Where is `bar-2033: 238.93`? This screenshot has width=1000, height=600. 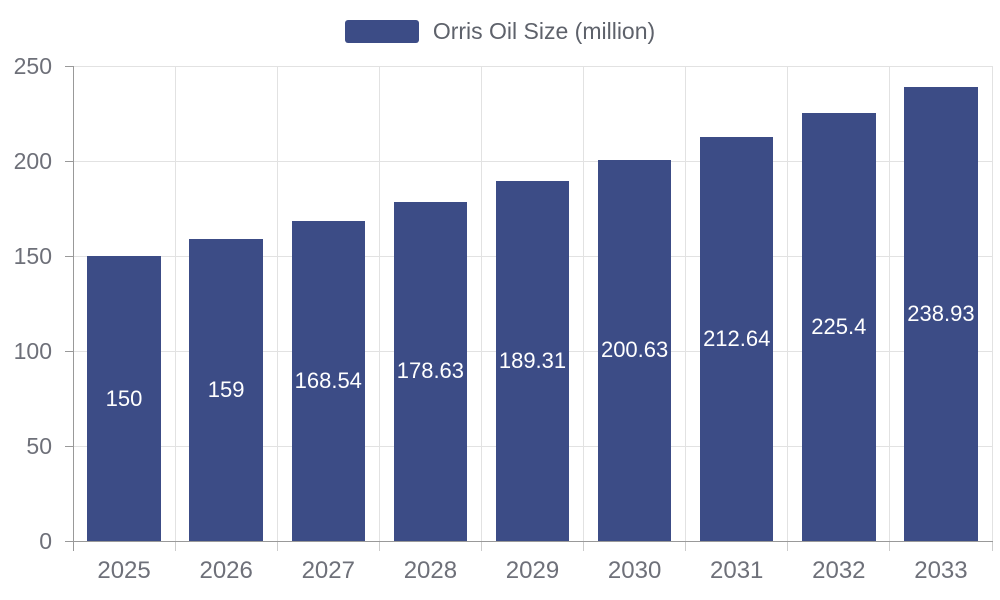 bar-2033: 238.93 is located at coordinates (941, 314).